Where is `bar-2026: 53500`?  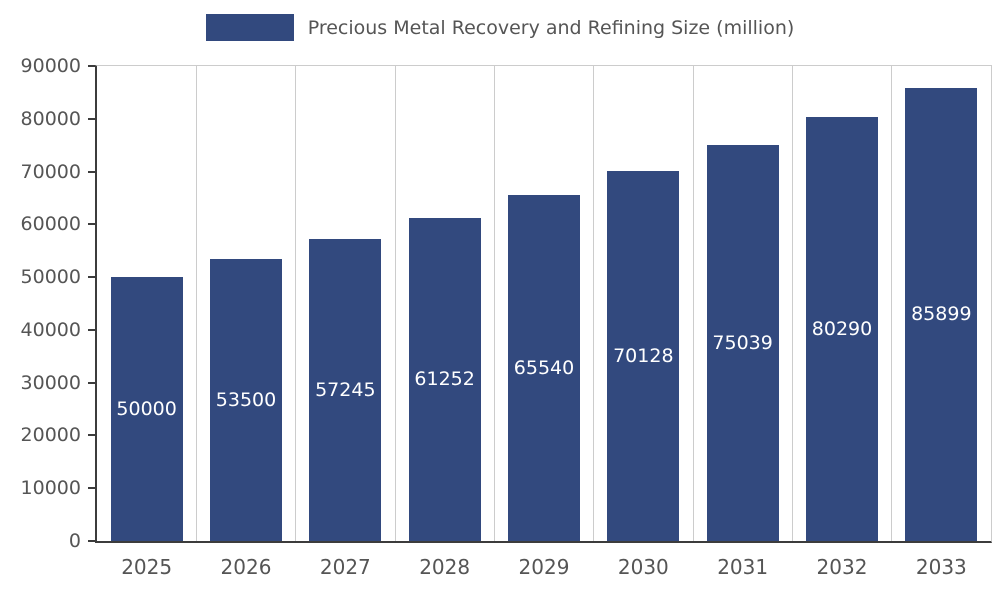
bar-2026: 53500 is located at coordinates (246, 399).